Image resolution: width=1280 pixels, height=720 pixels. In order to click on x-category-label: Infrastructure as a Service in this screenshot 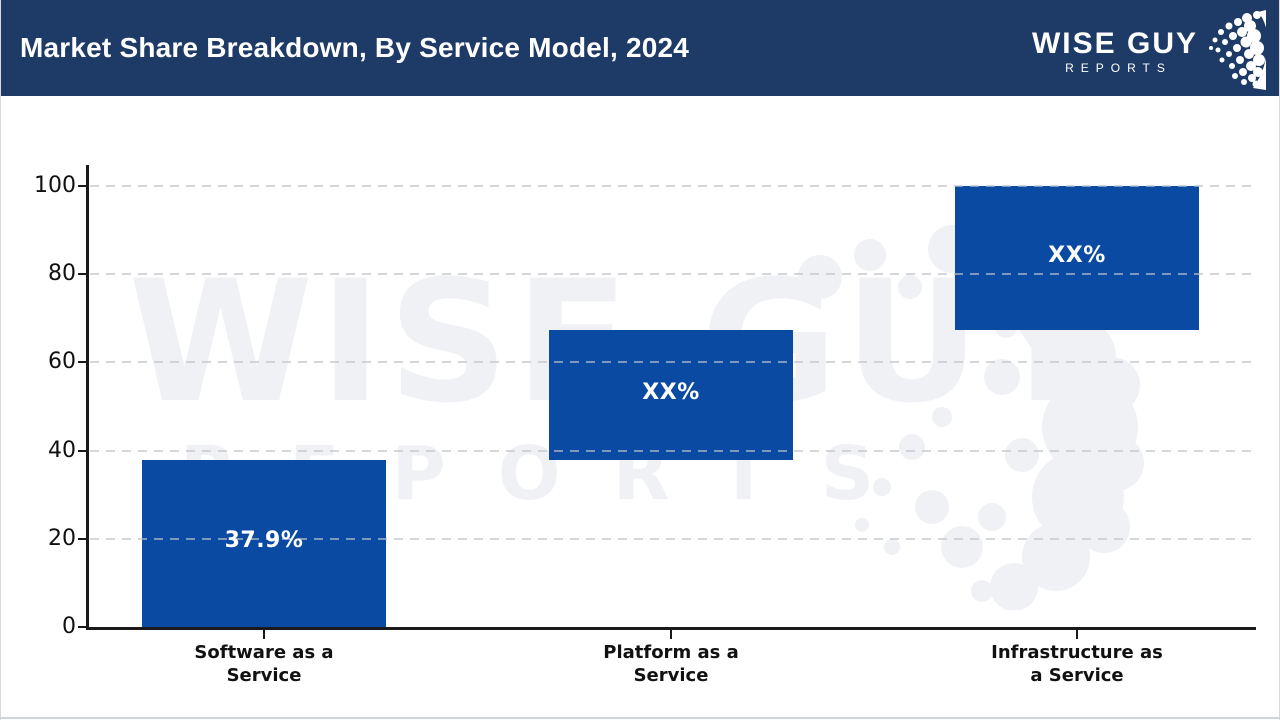, I will do `click(1077, 664)`.